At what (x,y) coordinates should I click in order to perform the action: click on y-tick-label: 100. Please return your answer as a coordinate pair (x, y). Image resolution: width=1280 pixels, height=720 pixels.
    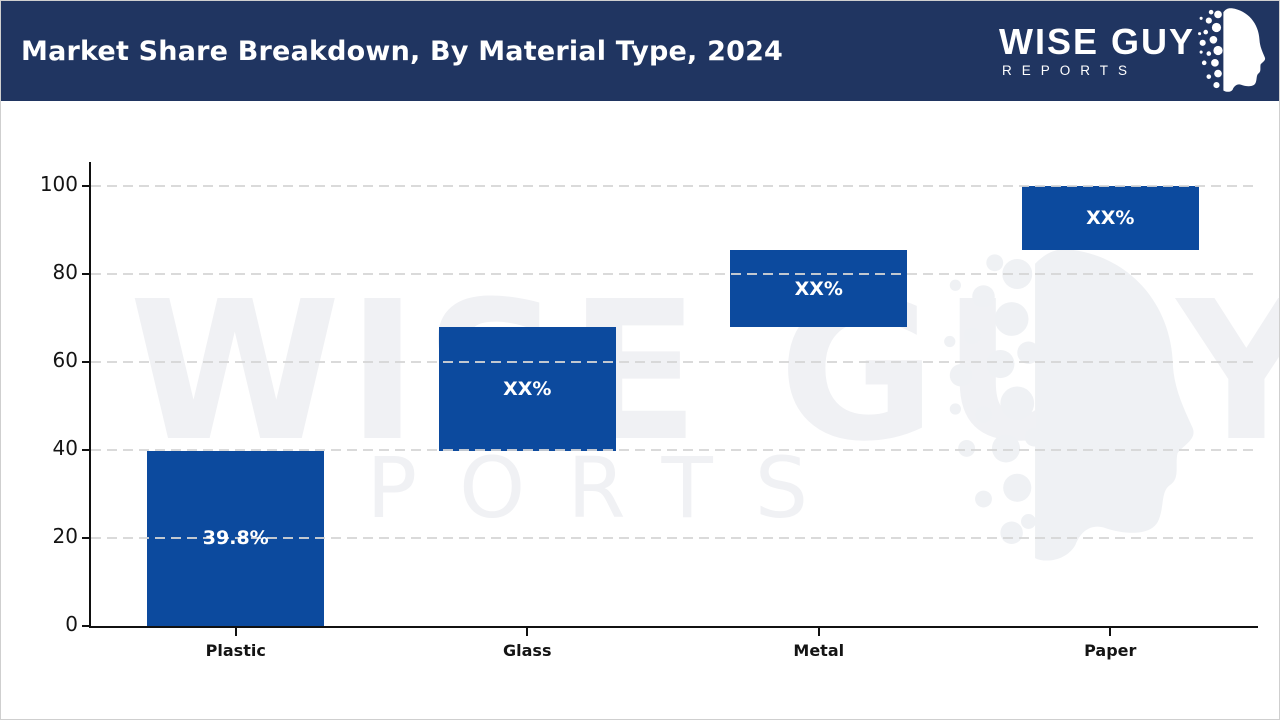
    Looking at the image, I should click on (58, 184).